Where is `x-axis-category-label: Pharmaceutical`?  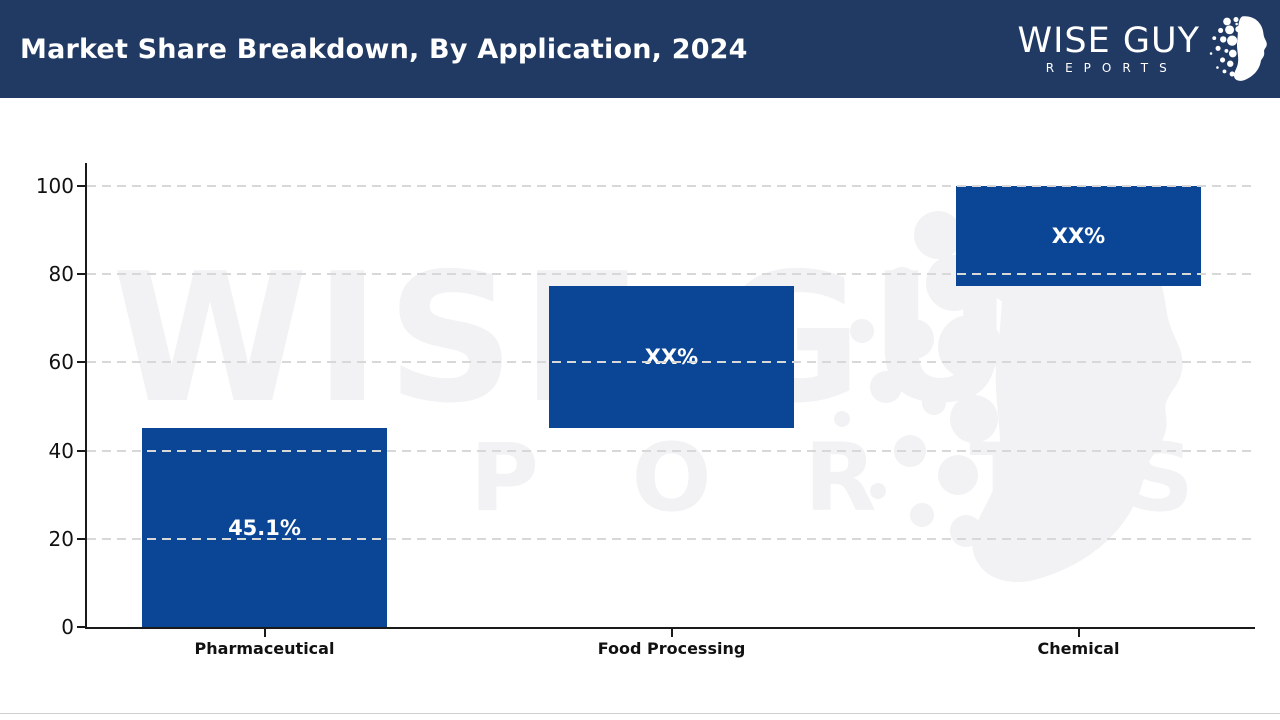
x-axis-category-label: Pharmaceutical is located at coordinates (264, 648).